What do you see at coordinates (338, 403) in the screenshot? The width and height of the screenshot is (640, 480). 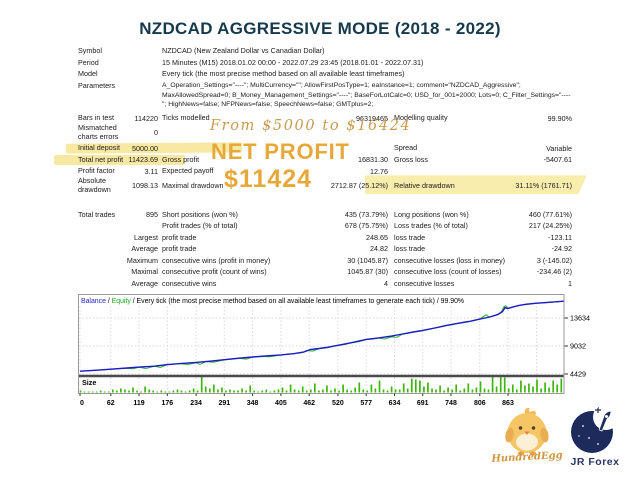 I see `svg-text: 520` at bounding box center [338, 403].